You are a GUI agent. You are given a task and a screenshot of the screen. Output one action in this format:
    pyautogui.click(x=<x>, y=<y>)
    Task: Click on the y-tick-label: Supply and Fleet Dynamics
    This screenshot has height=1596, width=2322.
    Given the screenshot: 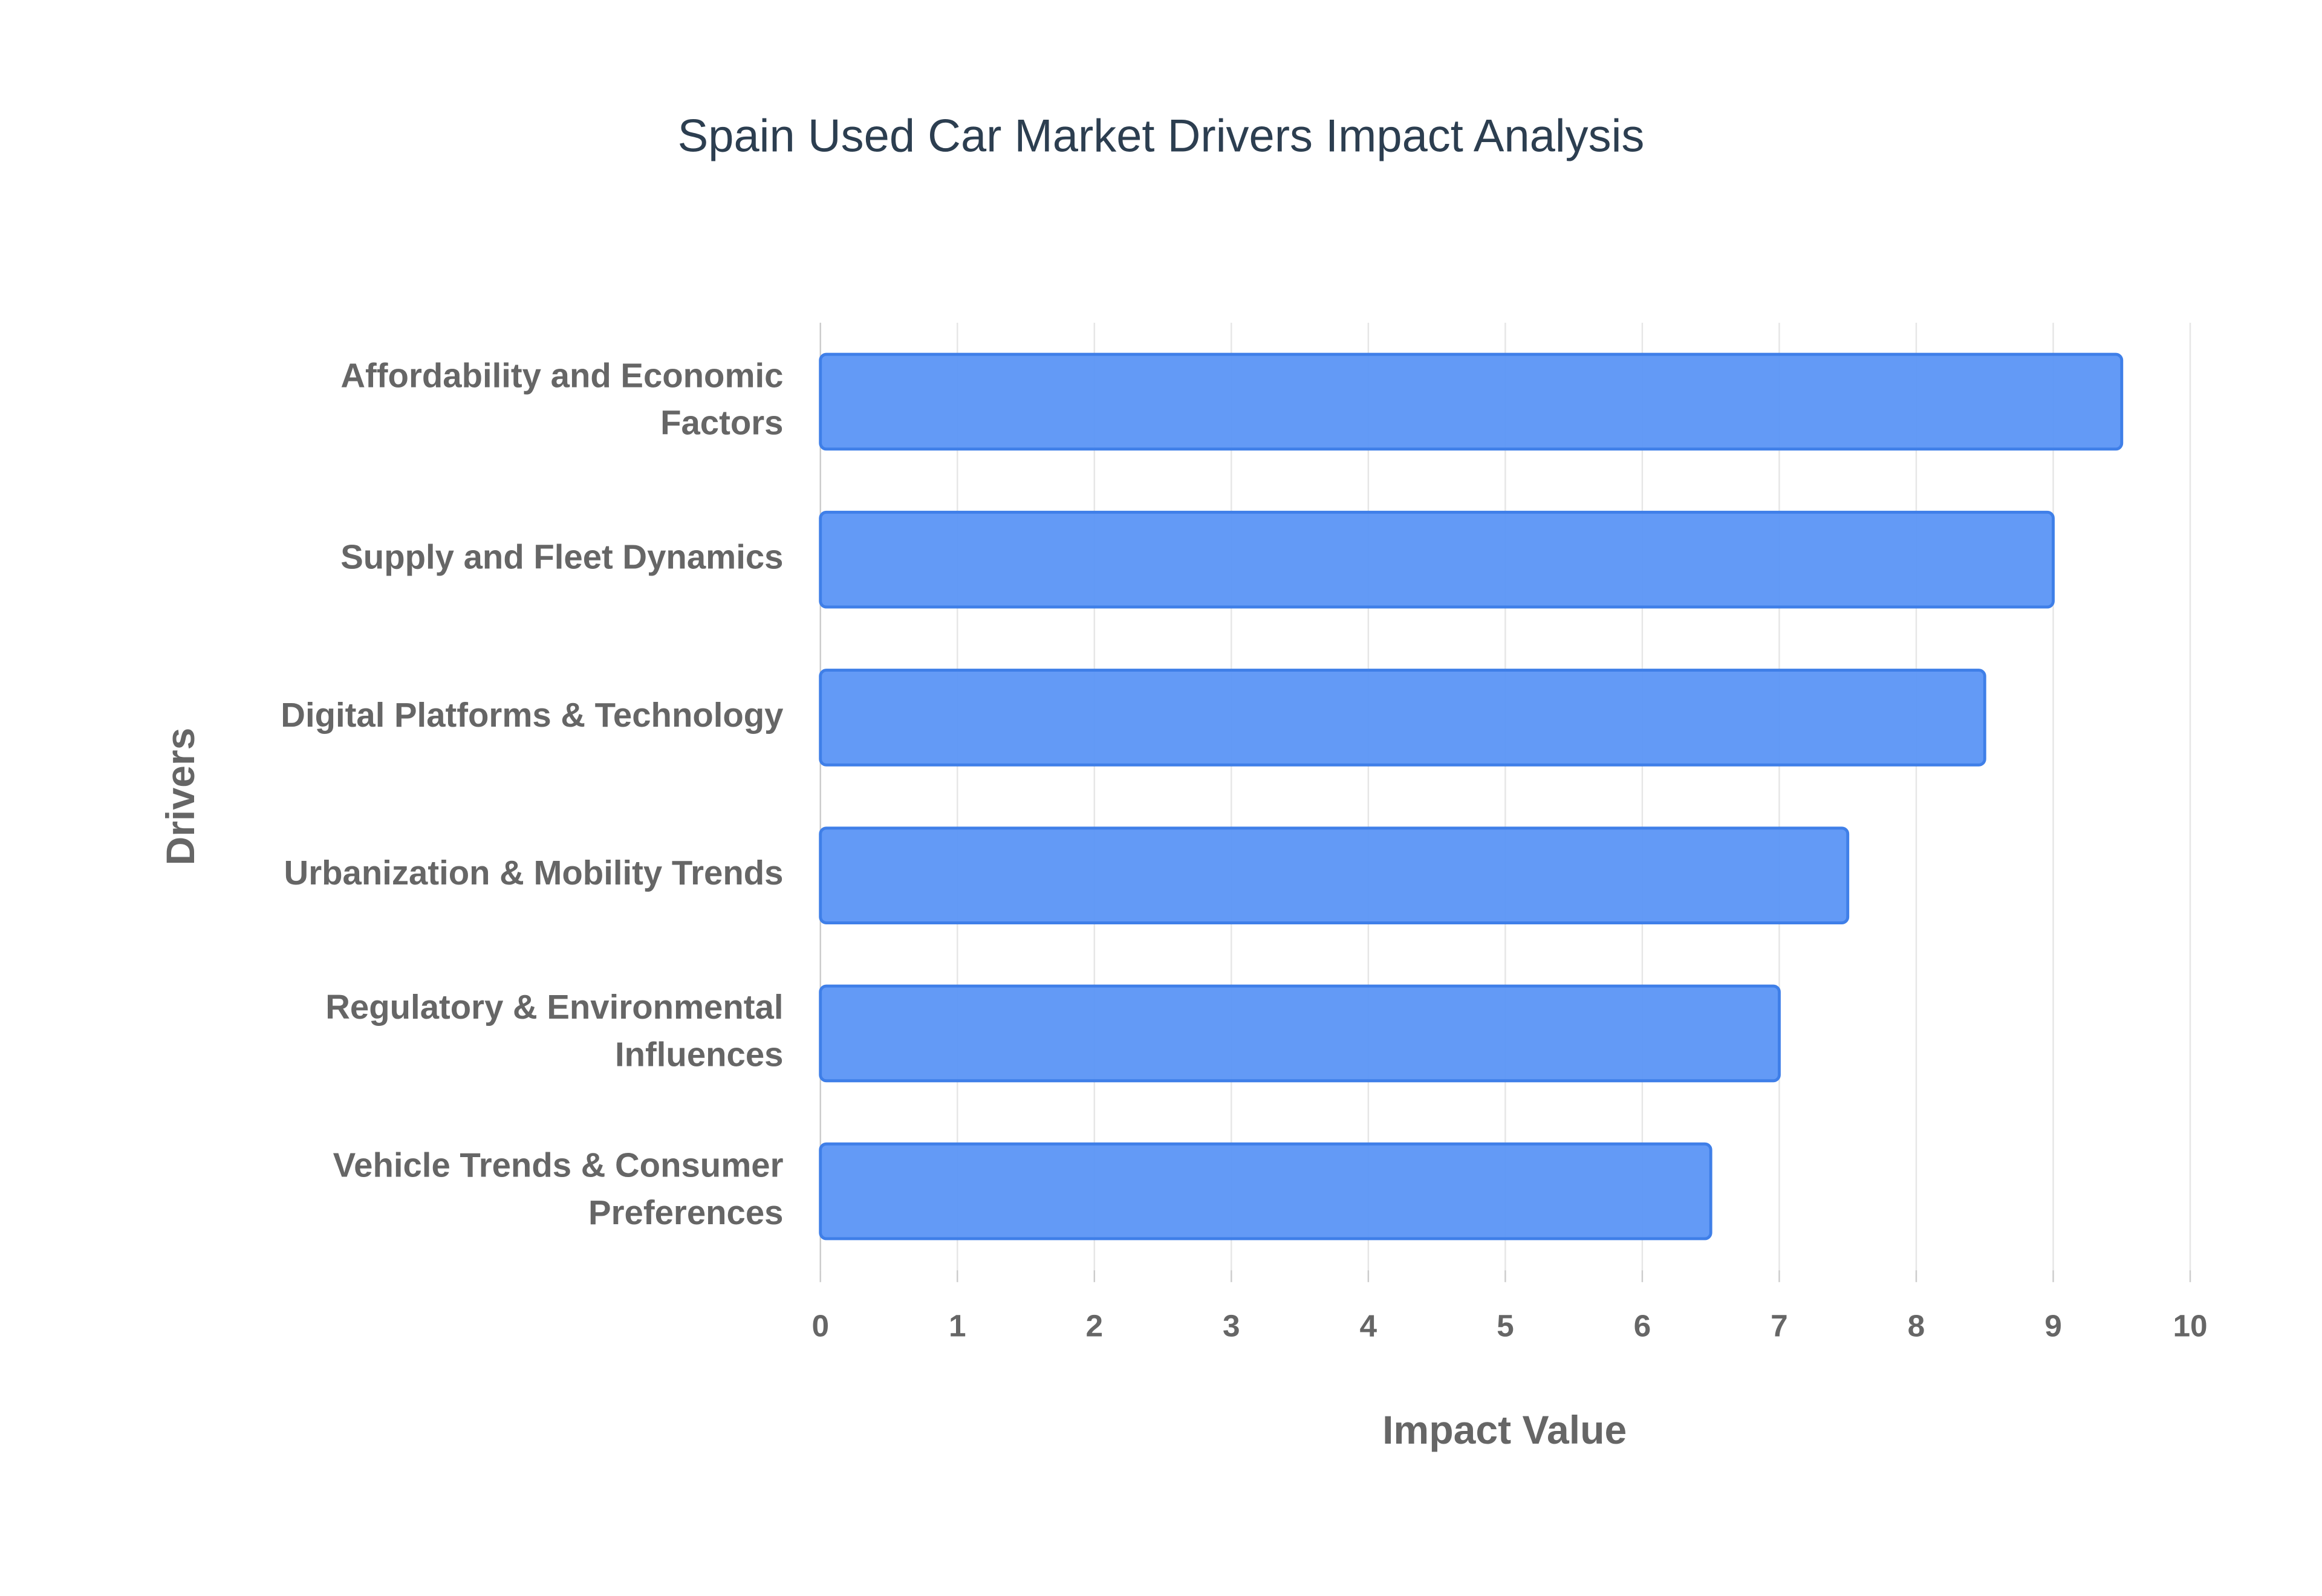 What is the action you would take?
    pyautogui.click(x=561, y=557)
    